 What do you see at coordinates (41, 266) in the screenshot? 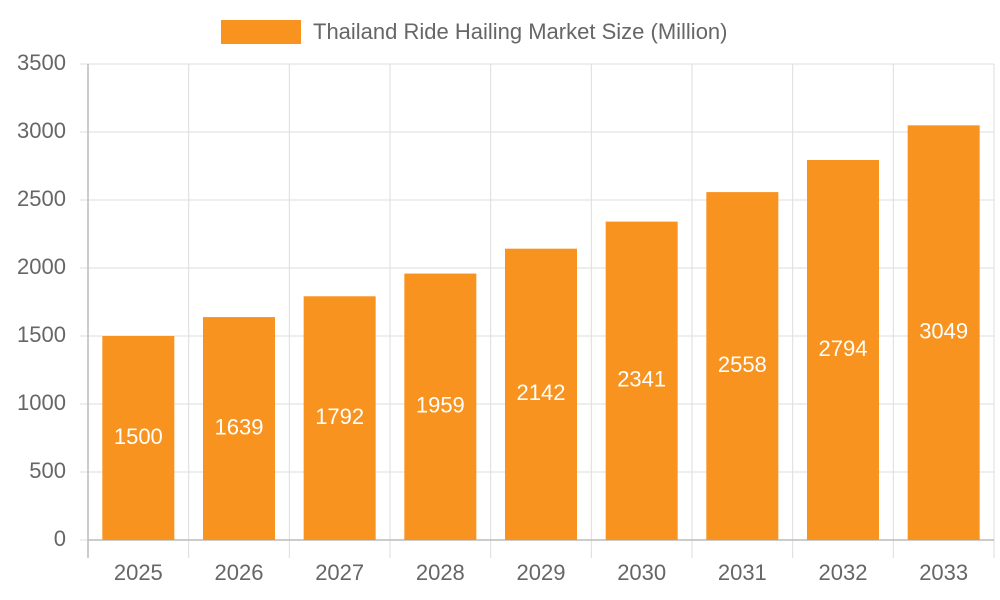
I see `y-tick-label: 2000` at bounding box center [41, 266].